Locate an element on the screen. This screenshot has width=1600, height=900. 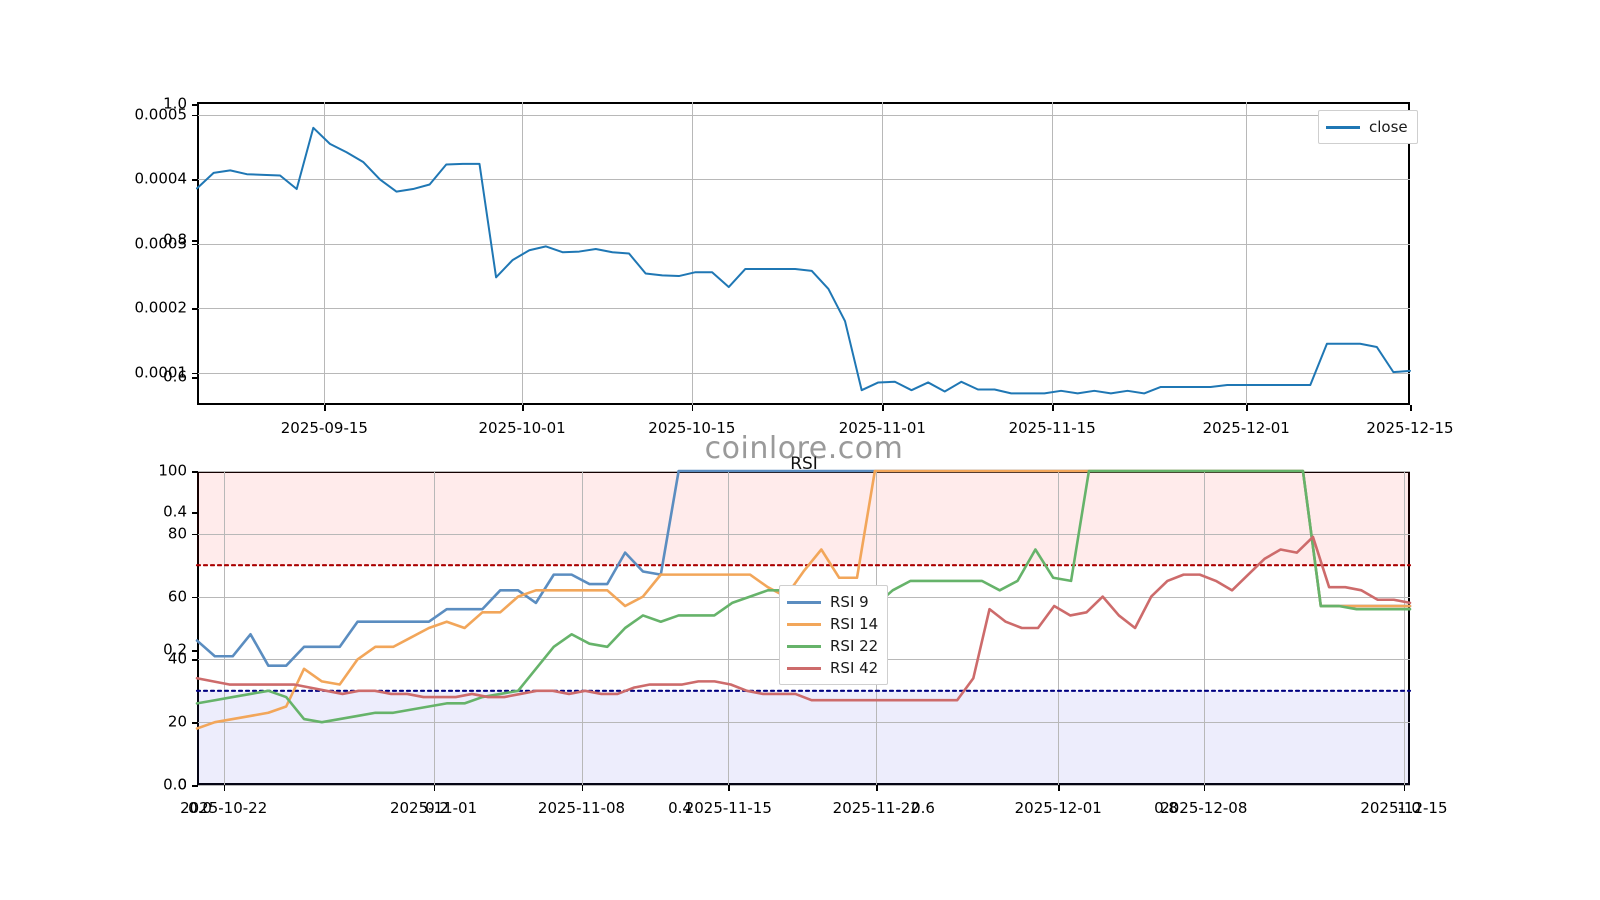
secondary-y-axis-tick-label: 1.0 is located at coordinates (175, 103).